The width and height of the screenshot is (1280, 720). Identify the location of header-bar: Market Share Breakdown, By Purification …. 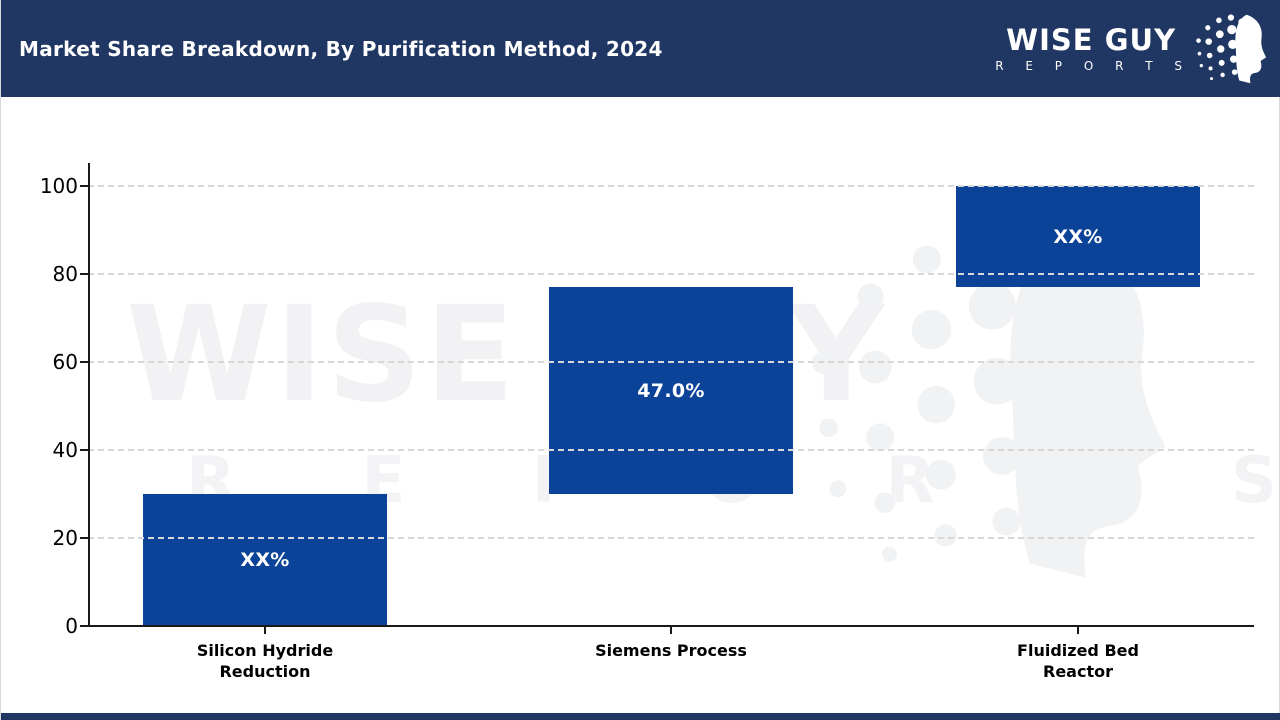
(640, 48).